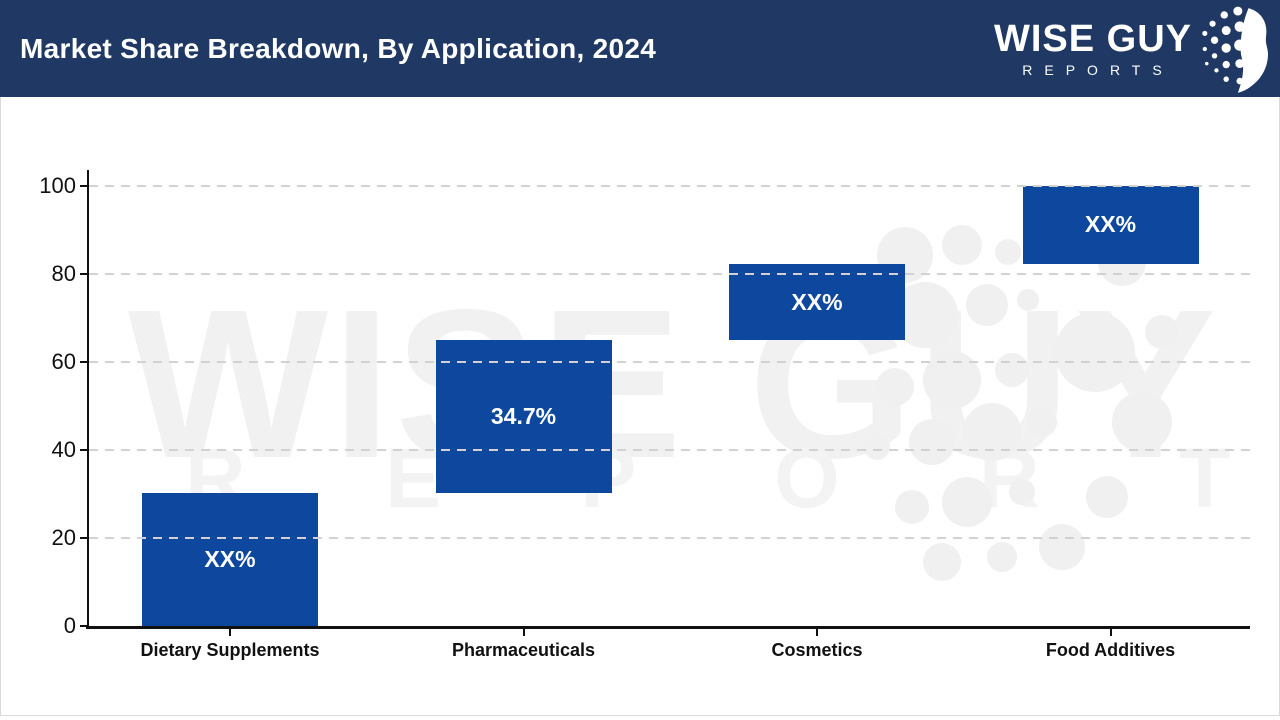 Image resolution: width=1280 pixels, height=720 pixels. I want to click on x-category-label: Food Additives, so click(1110, 650).